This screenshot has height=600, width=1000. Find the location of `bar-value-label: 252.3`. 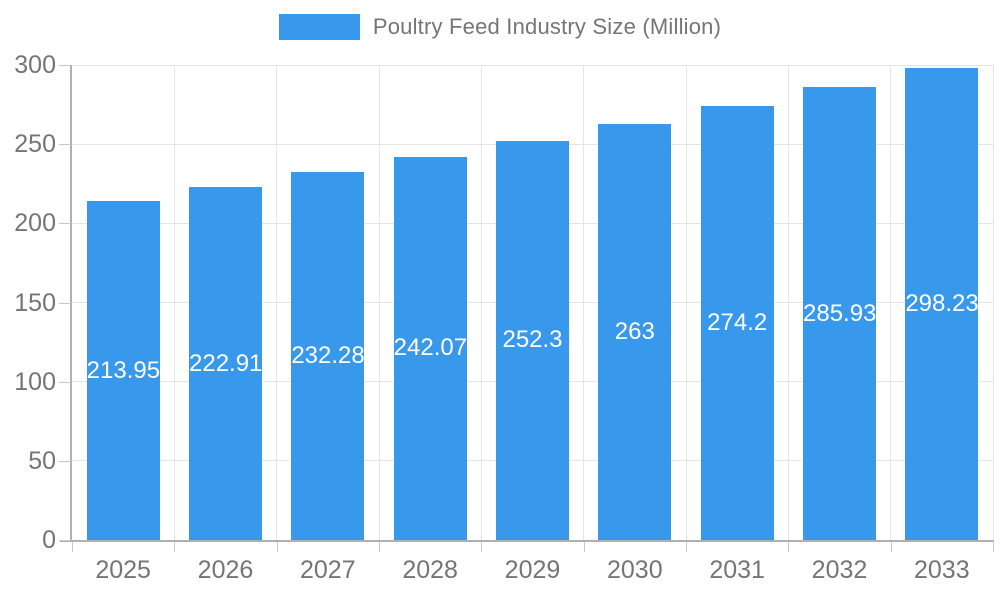

bar-value-label: 252.3 is located at coordinates (532, 340).